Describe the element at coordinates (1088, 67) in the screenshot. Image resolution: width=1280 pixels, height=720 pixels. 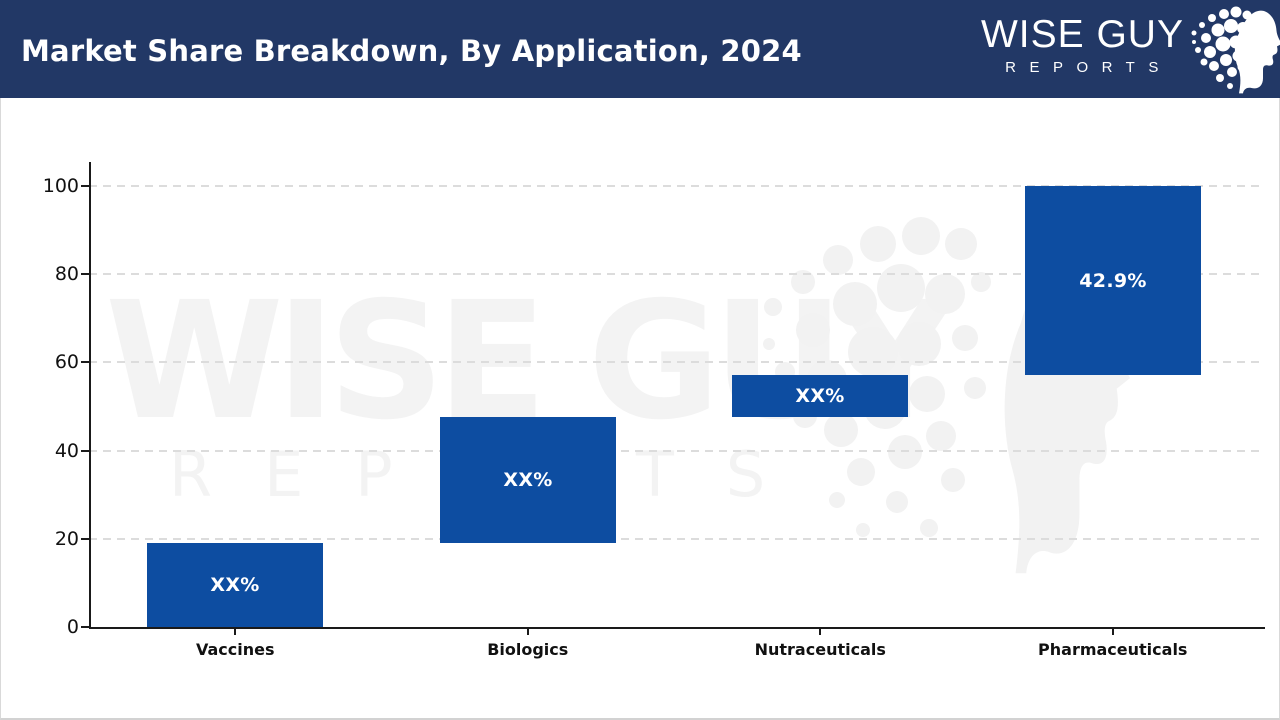
I see `logo-reports-label: REPORTS` at that location.